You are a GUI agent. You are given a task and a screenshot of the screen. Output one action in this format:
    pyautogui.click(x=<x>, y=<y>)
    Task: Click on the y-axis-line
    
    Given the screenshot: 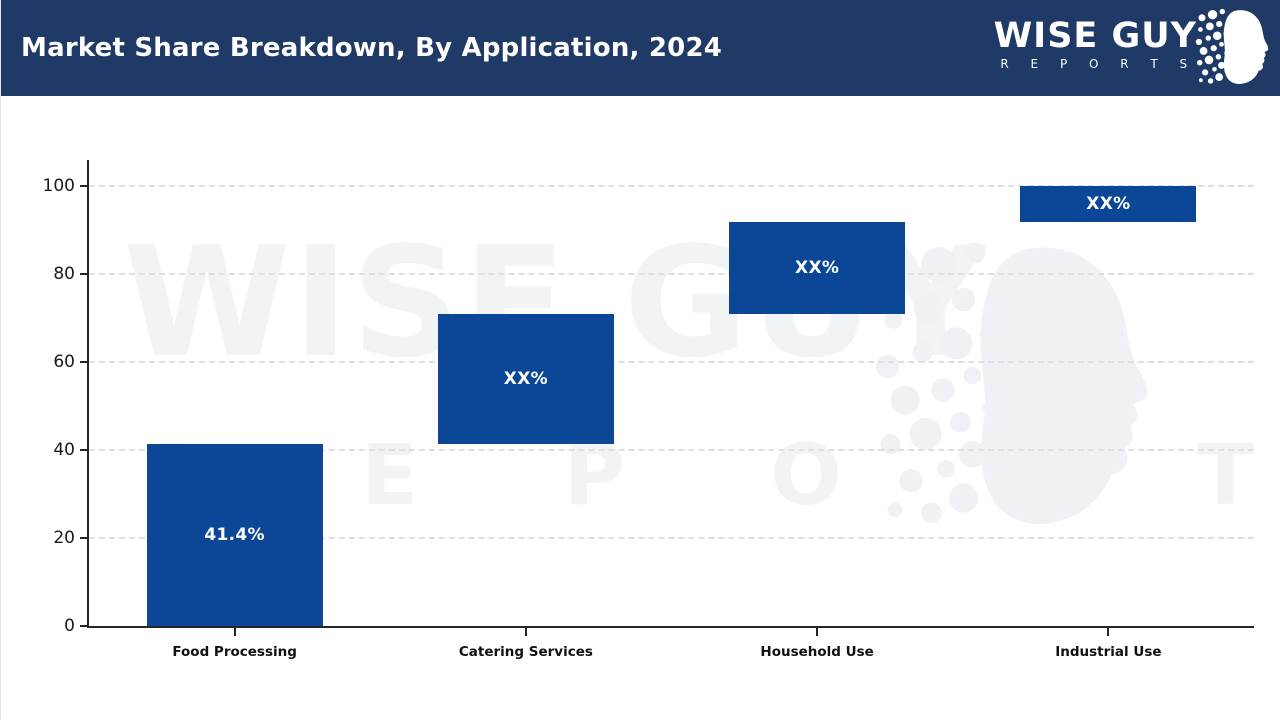 What is the action you would take?
    pyautogui.click(x=88, y=394)
    